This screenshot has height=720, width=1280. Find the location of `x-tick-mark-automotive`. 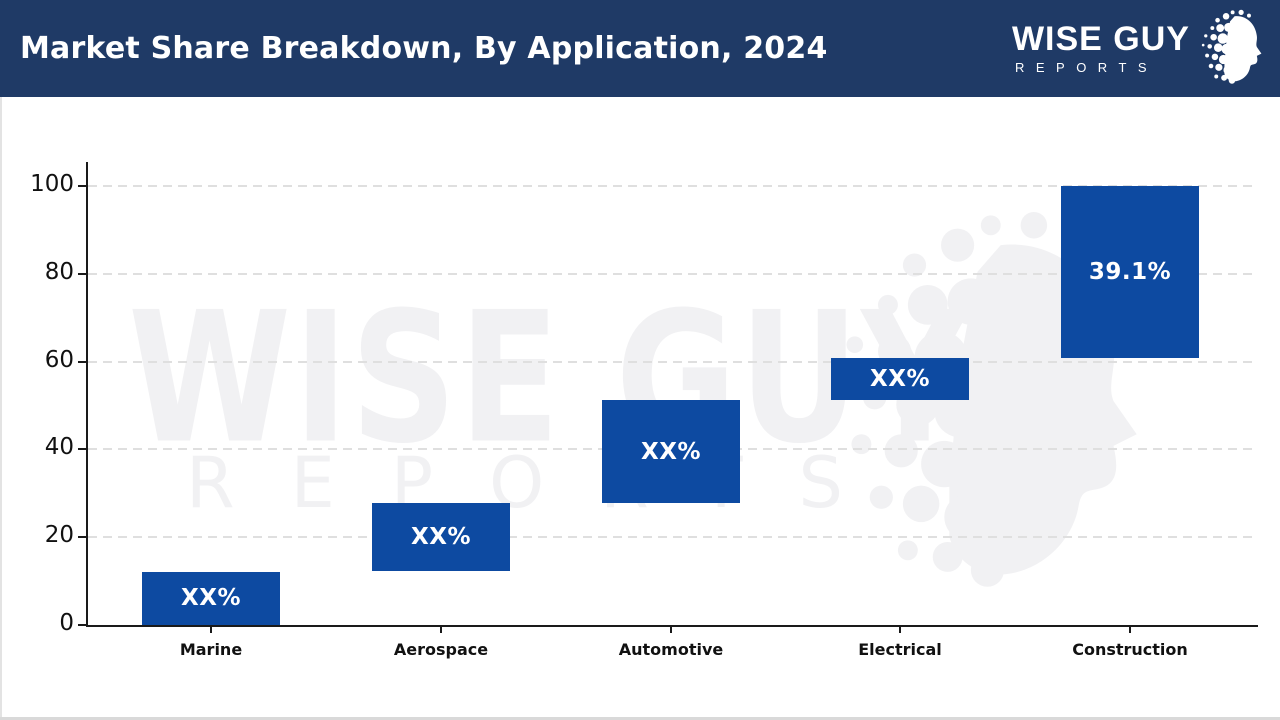

x-tick-mark-automotive is located at coordinates (671, 630).